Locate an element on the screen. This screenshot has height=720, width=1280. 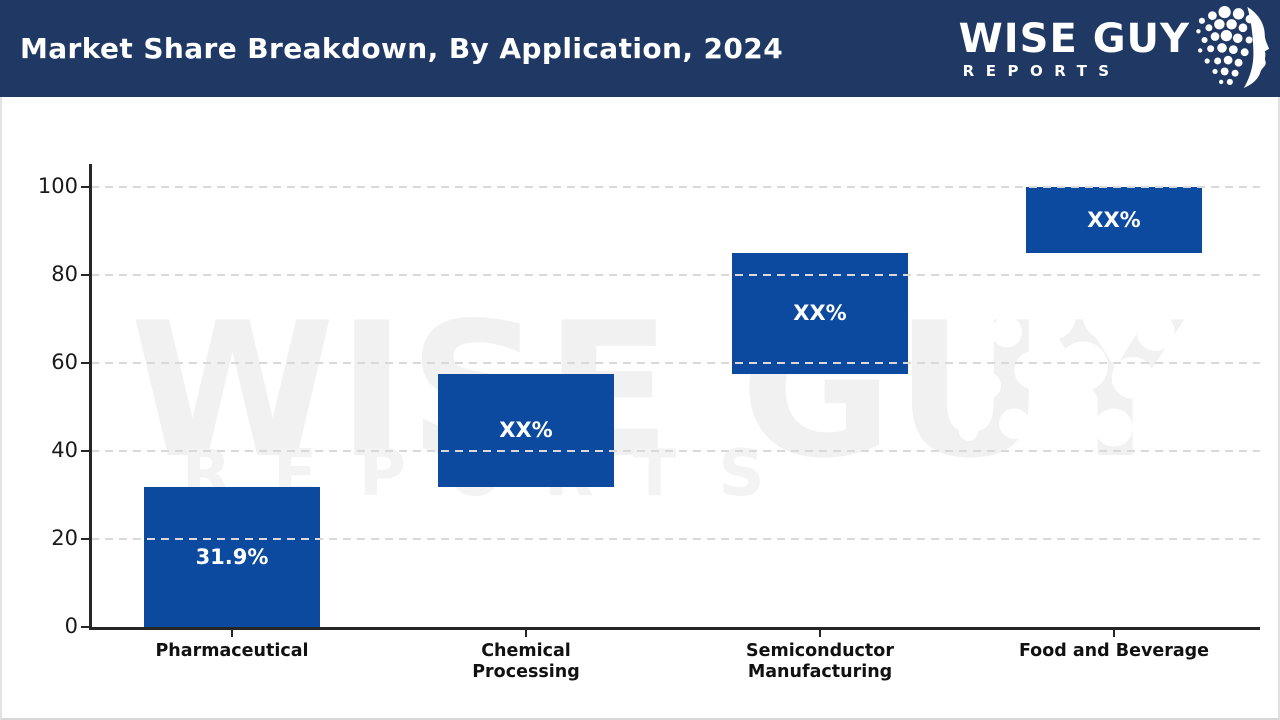
bar-food-and-beverage: XX% is located at coordinates (1114, 220).